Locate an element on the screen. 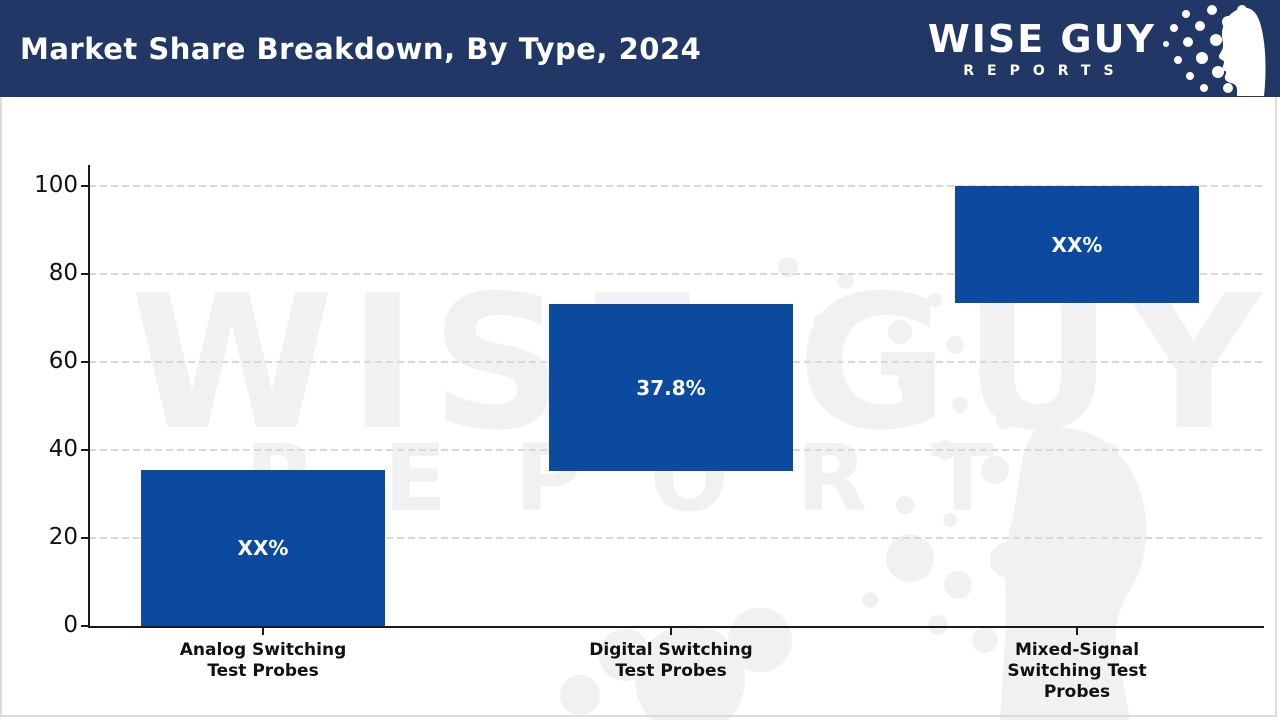  frame-right-border is located at coordinates (1276, 407).